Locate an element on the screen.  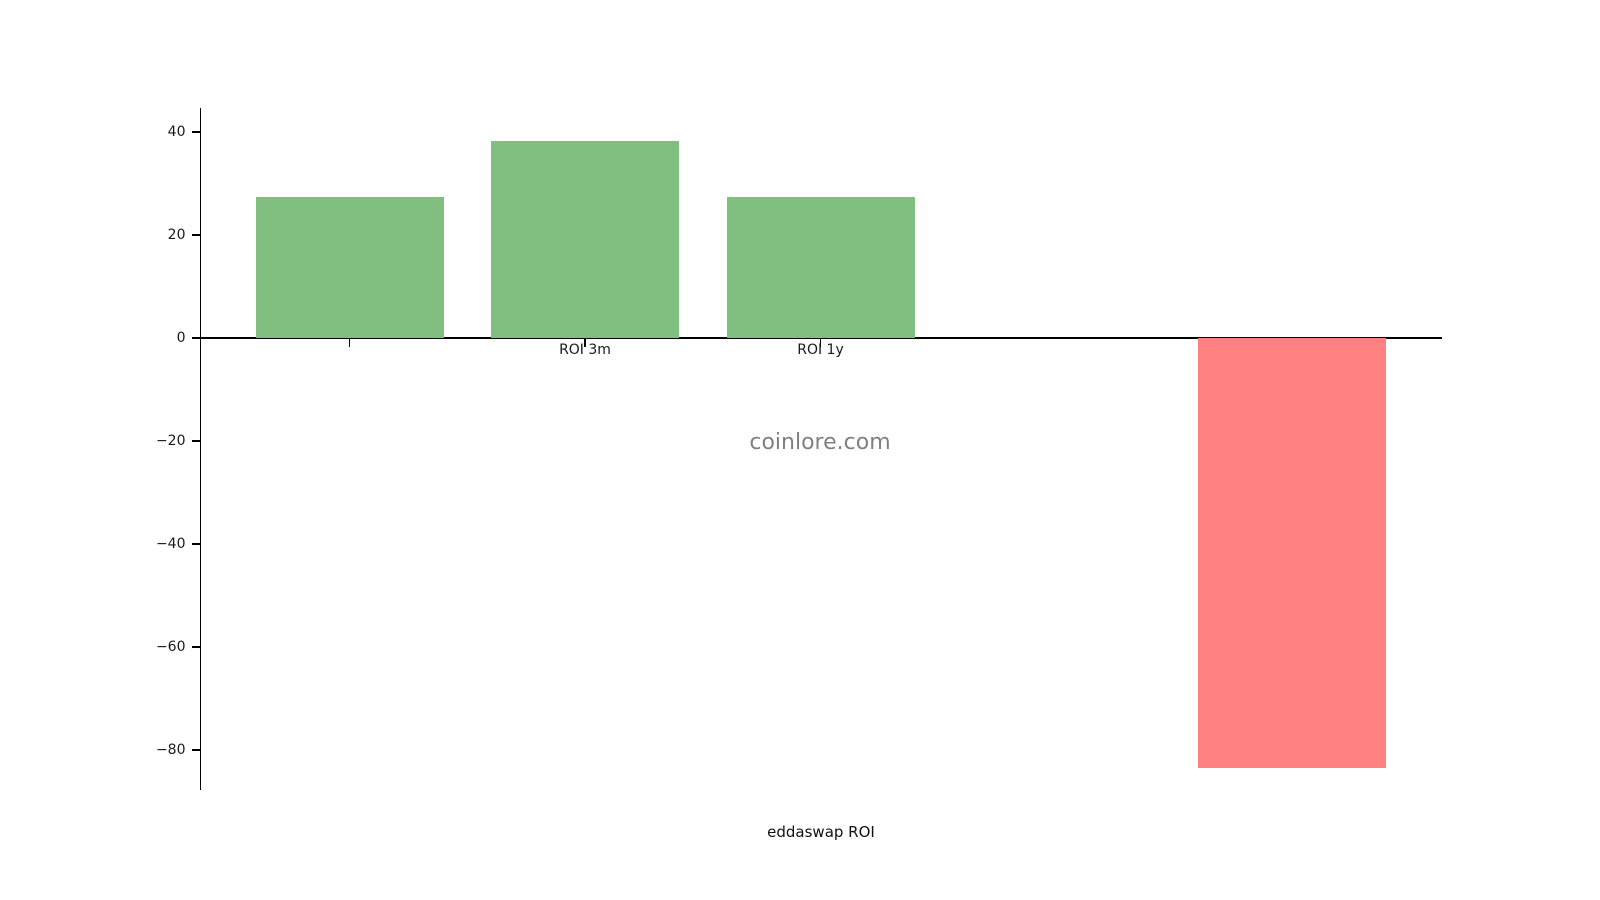
y-tick-label: −60 is located at coordinates (170, 647).